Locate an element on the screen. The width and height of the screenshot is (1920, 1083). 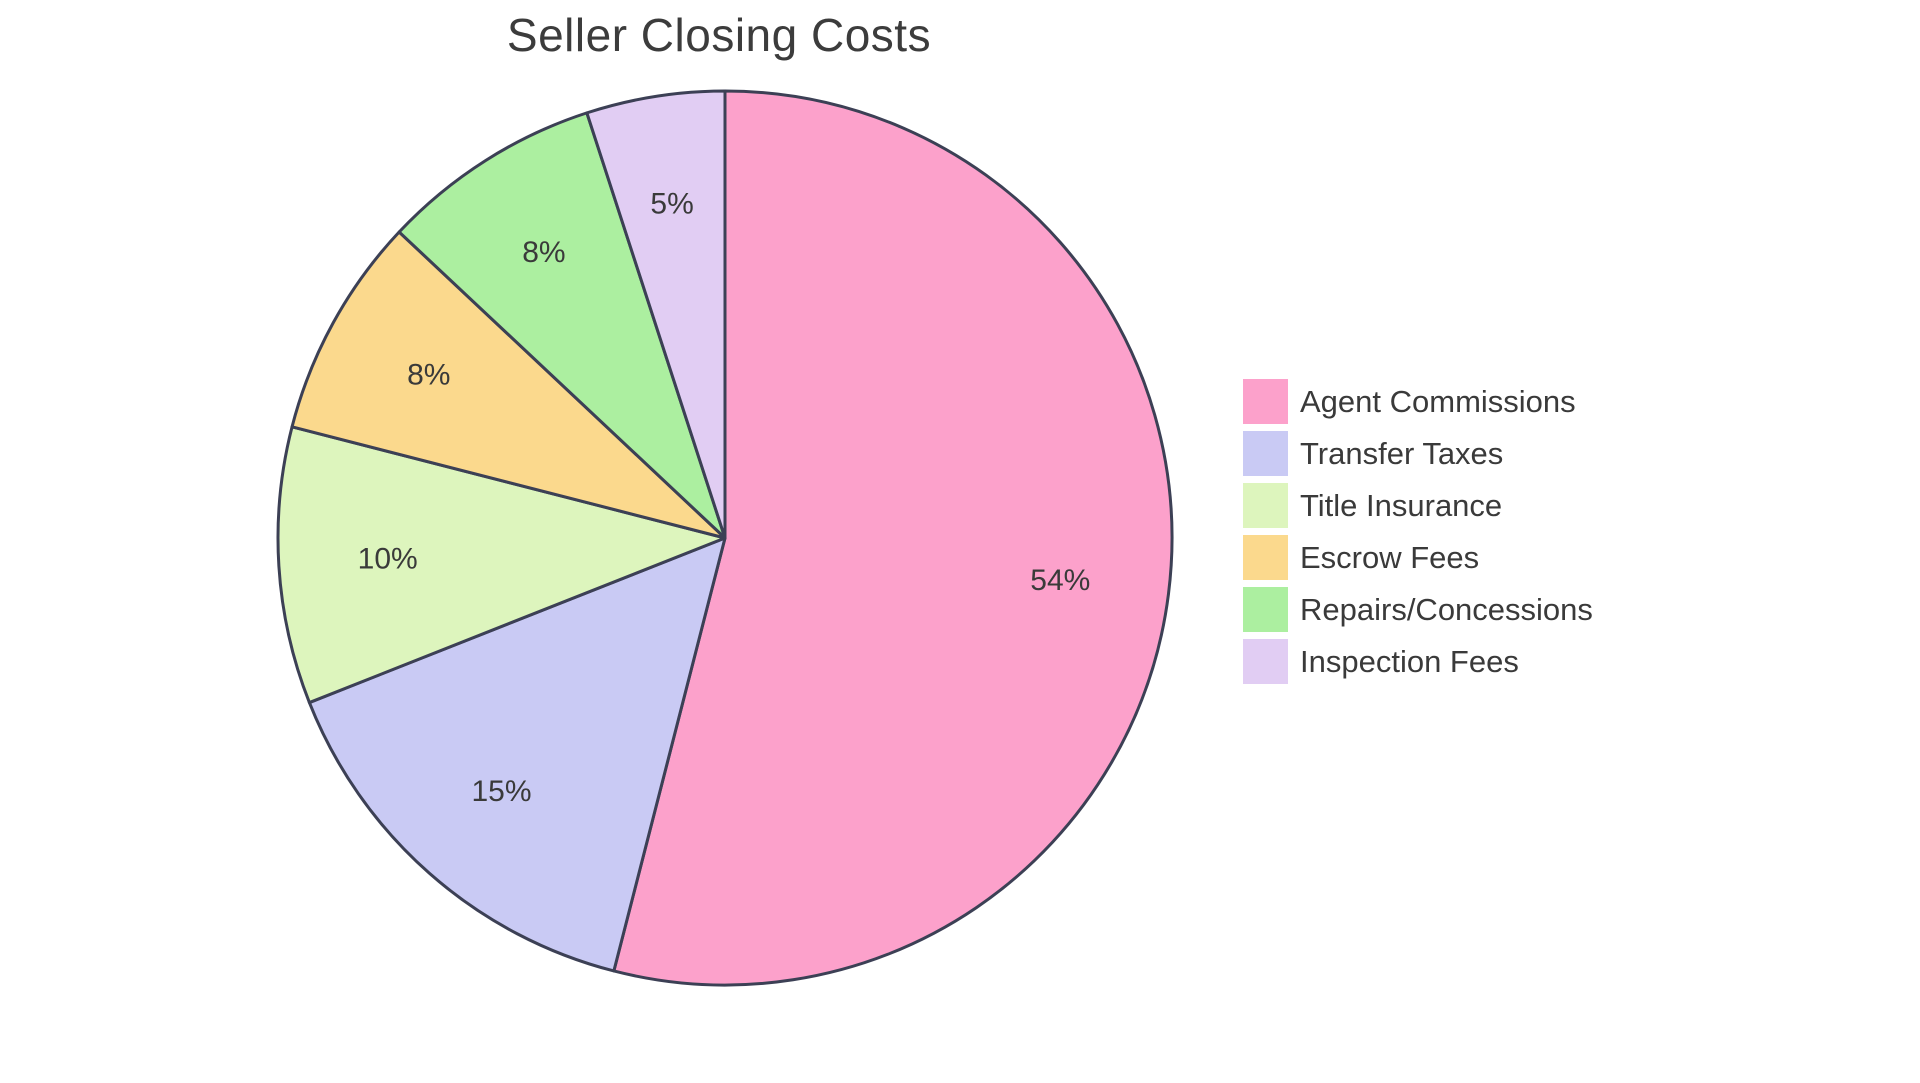
legend-item: Repairs/Concessions is located at coordinates (1418, 609).